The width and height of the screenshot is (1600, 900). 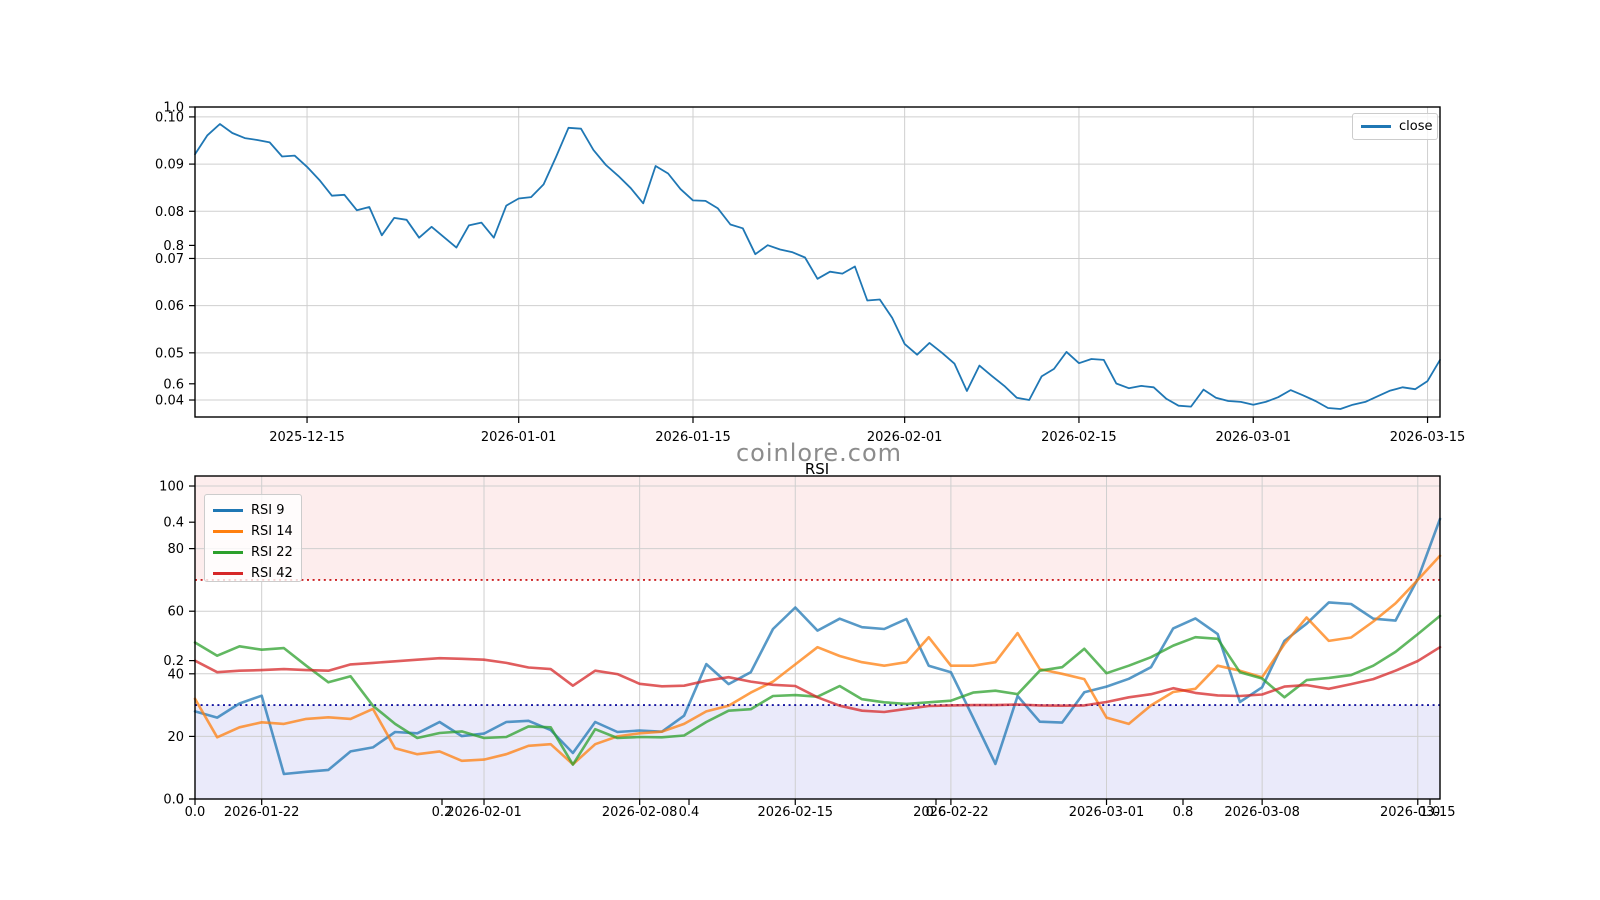 I want to click on overlay-xtick-label: 0.8, so click(x=1183, y=812).